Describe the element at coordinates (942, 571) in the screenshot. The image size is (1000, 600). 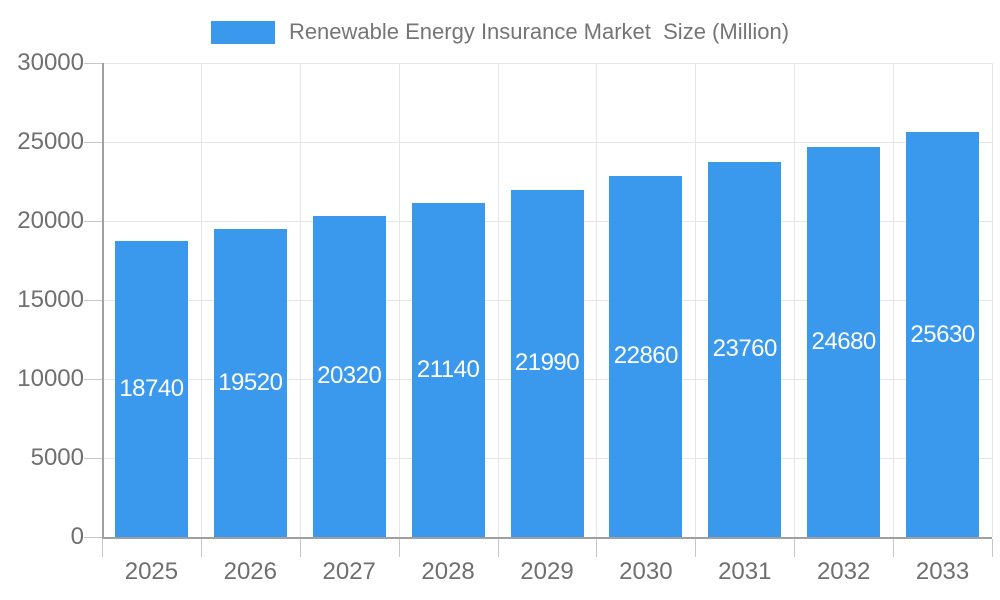
I see `x-tick-label: 2033` at that location.